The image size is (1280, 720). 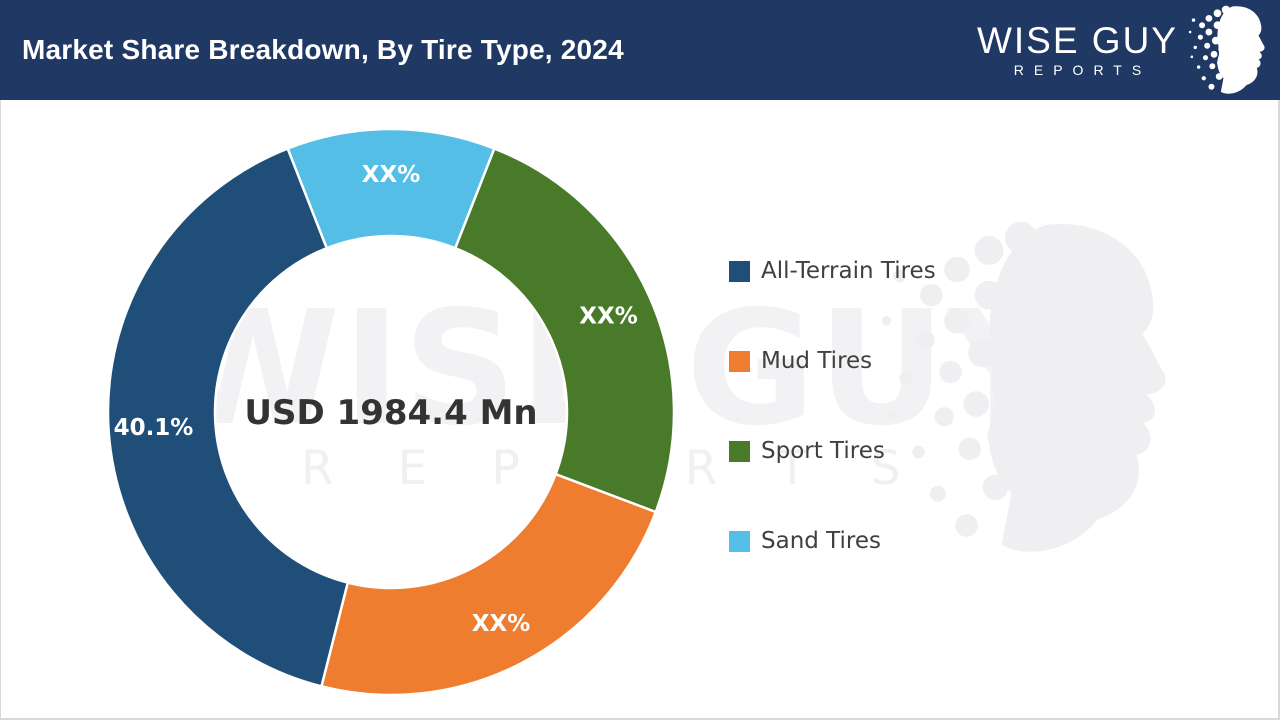 I want to click on legend-label: Sport Tires, so click(x=823, y=451).